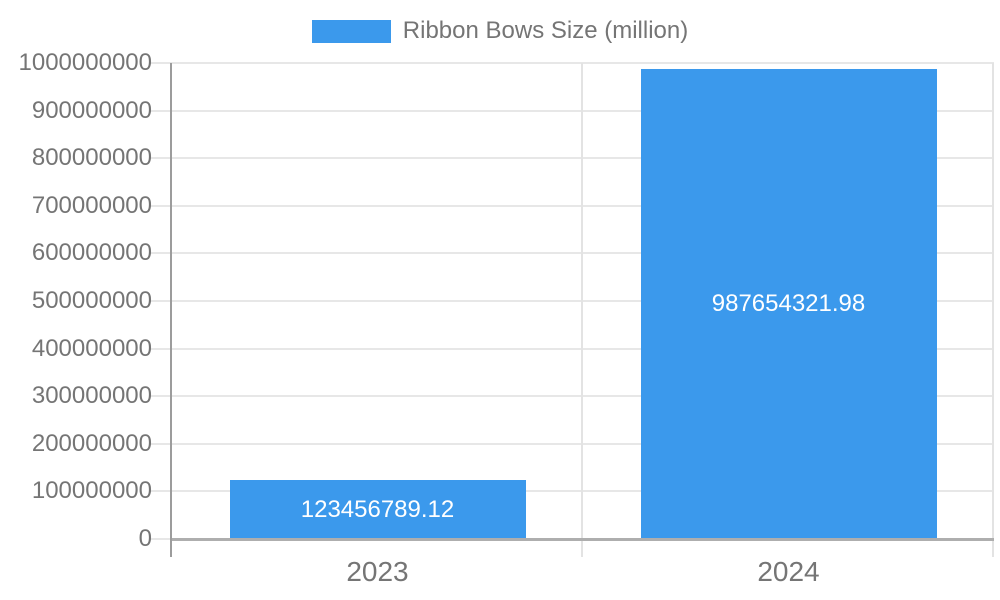 Image resolution: width=1000 pixels, height=600 pixels. I want to click on legend: Ribbon Bows Size (million), so click(500, 31).